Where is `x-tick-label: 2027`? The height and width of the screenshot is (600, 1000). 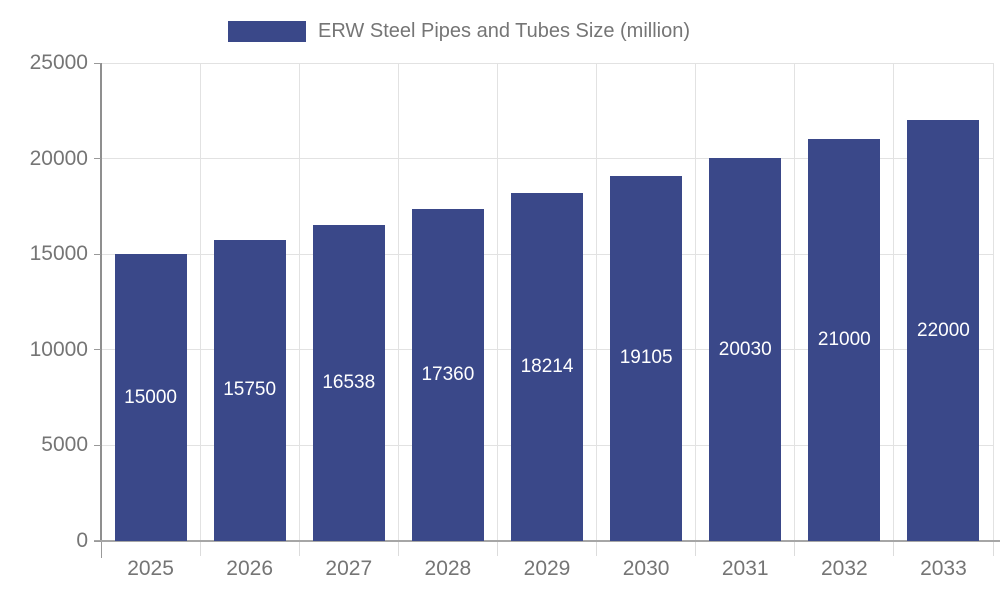
x-tick-label: 2027 is located at coordinates (349, 568).